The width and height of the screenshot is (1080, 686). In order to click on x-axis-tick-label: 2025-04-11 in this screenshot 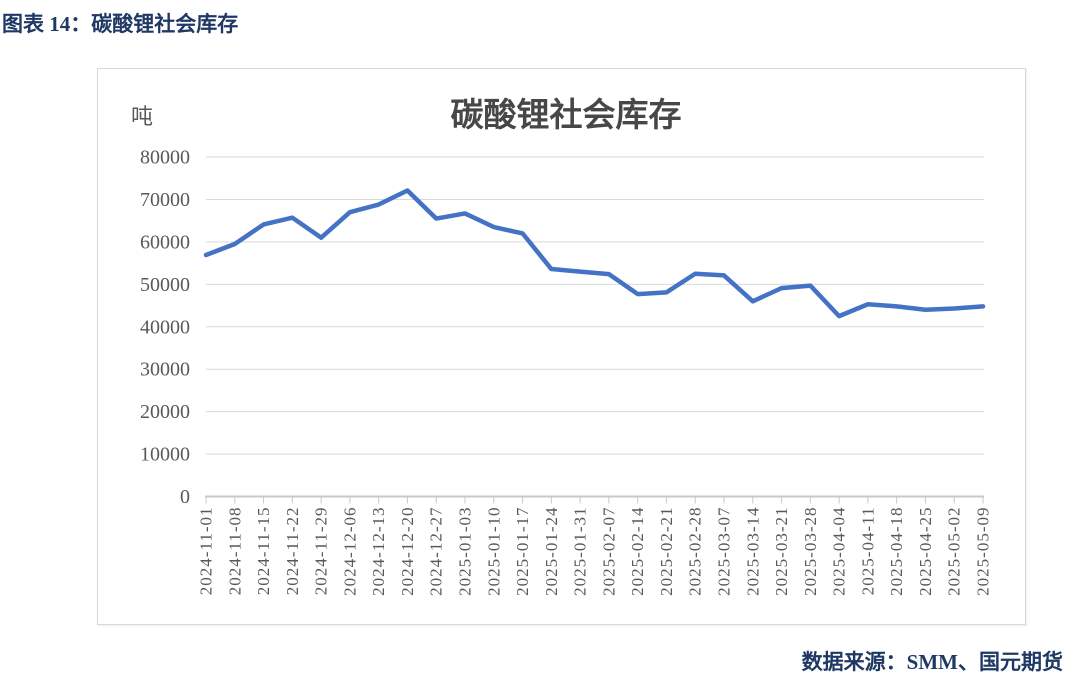, I will do `click(867, 551)`.